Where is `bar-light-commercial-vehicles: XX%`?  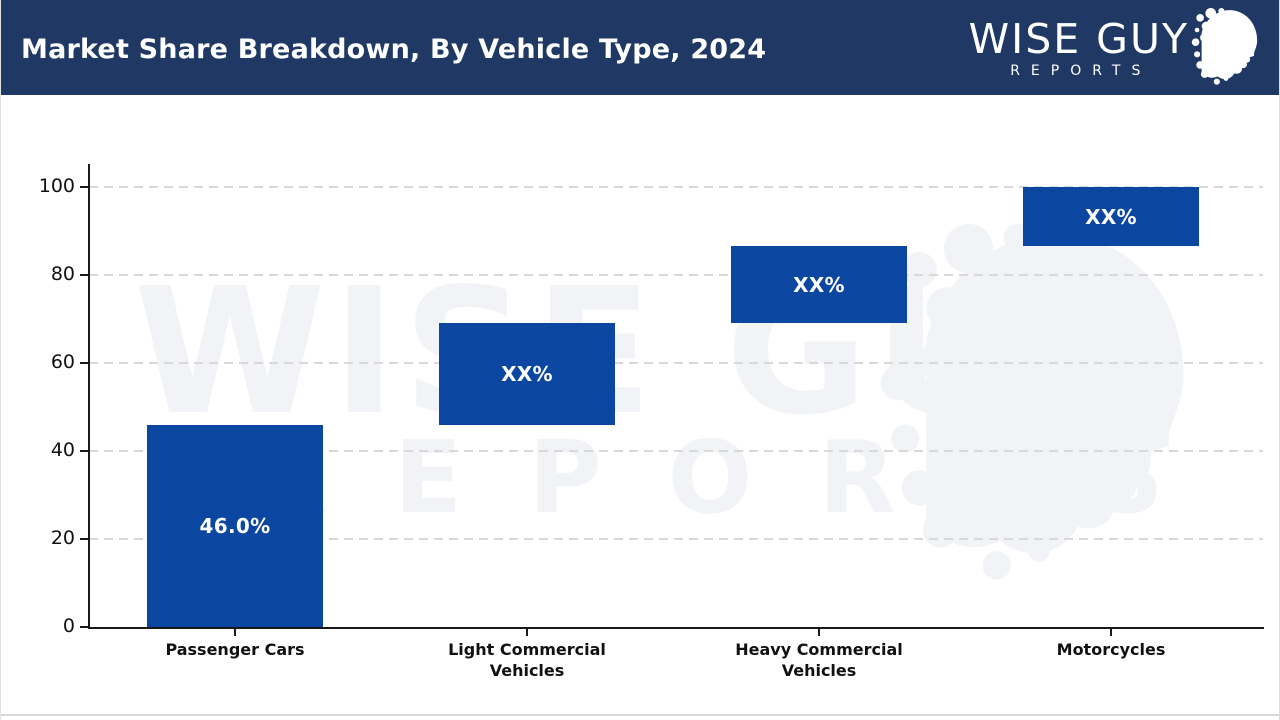 bar-light-commercial-vehicles: XX% is located at coordinates (527, 374).